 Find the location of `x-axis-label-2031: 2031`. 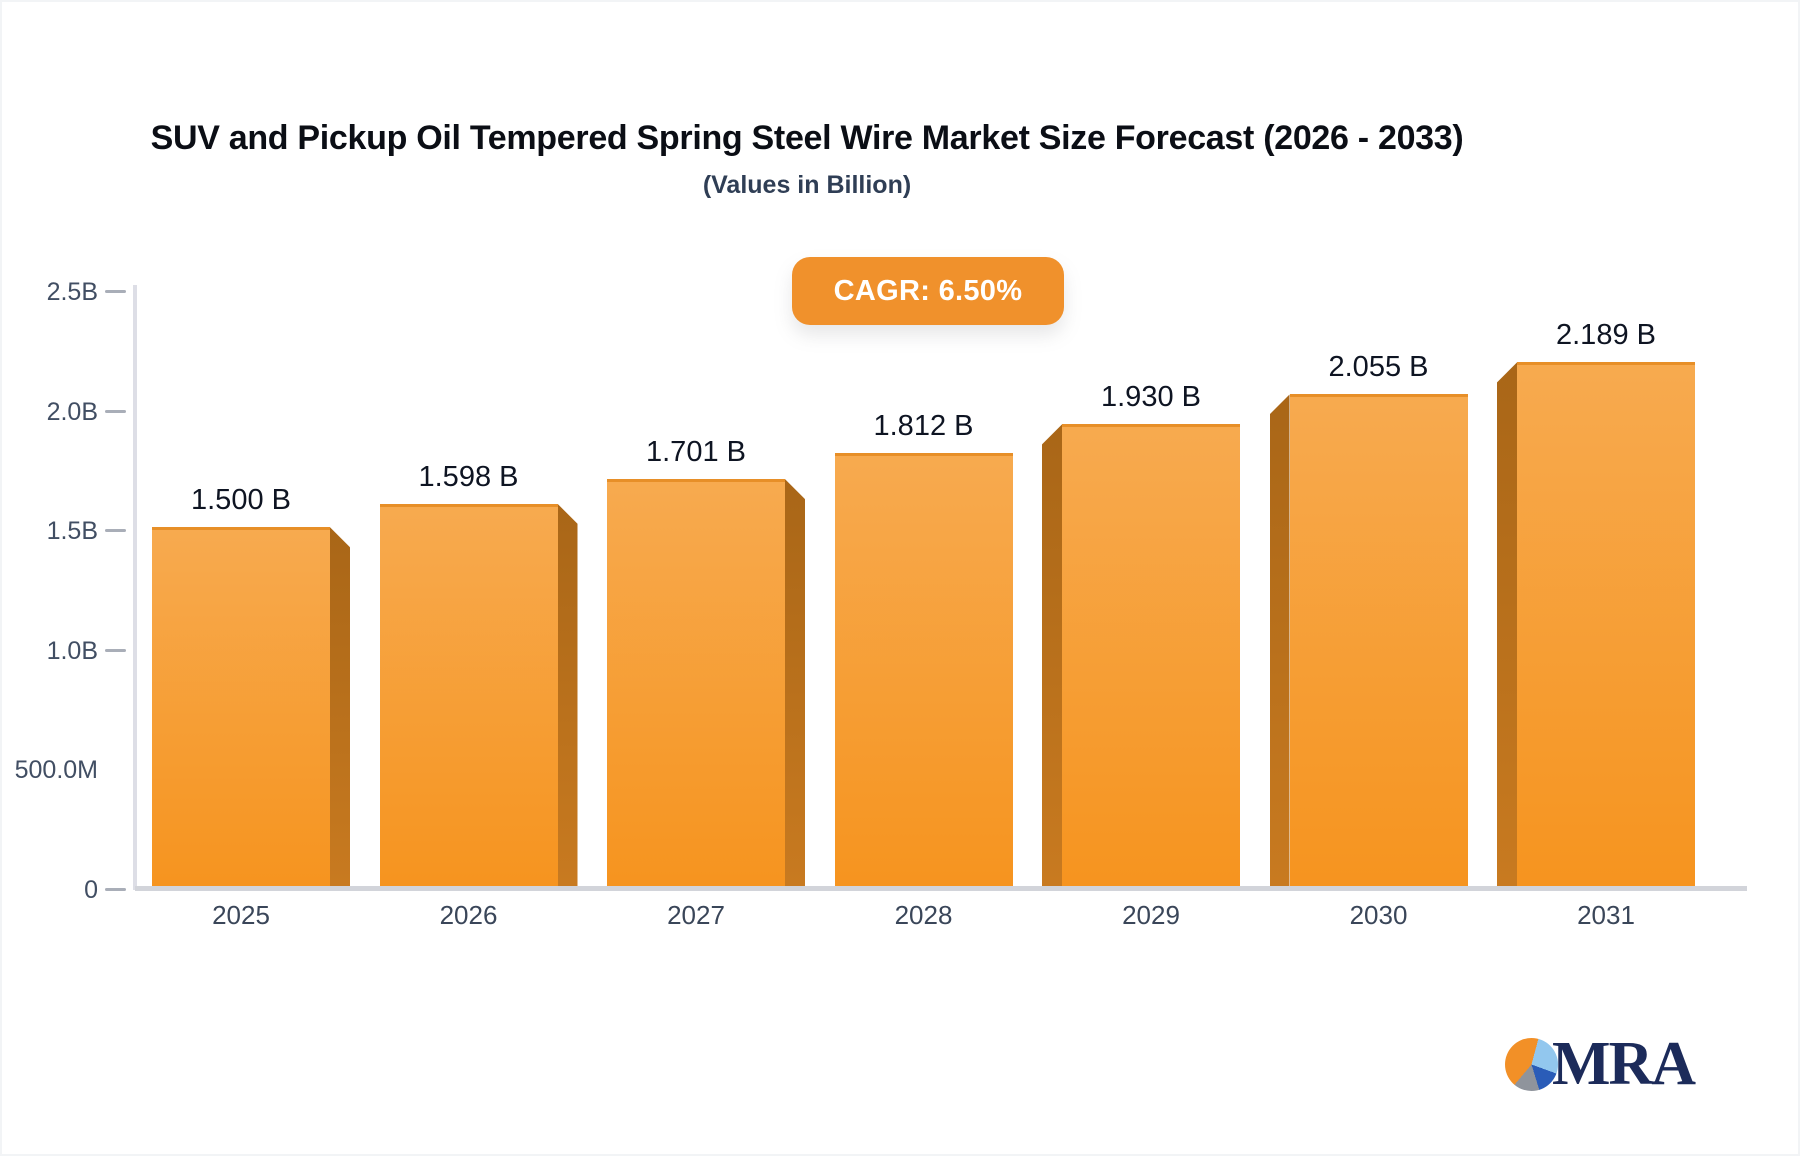

x-axis-label-2031: 2031 is located at coordinates (1606, 915).